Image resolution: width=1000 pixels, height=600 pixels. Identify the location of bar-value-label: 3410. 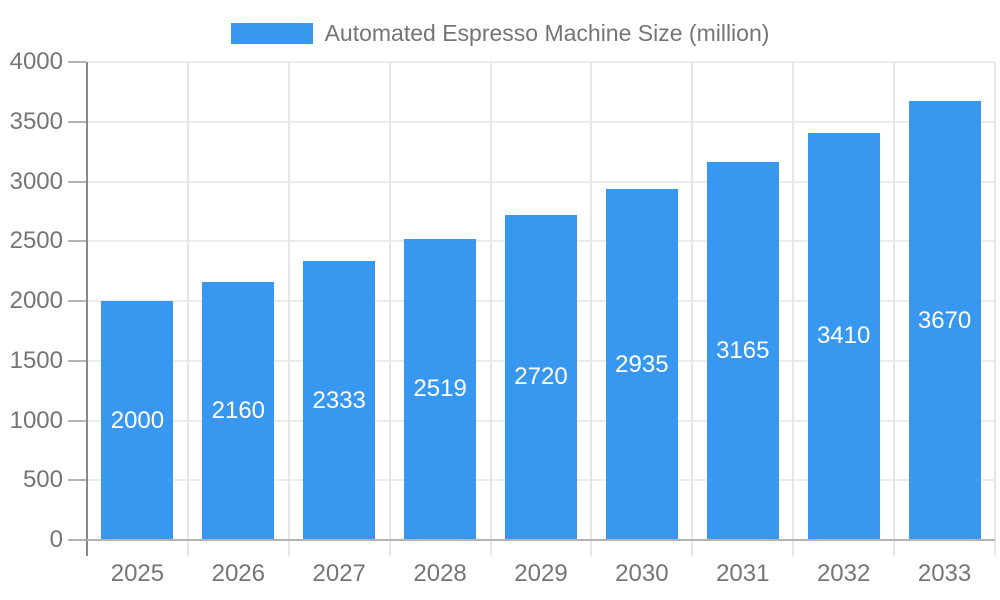
(843, 336).